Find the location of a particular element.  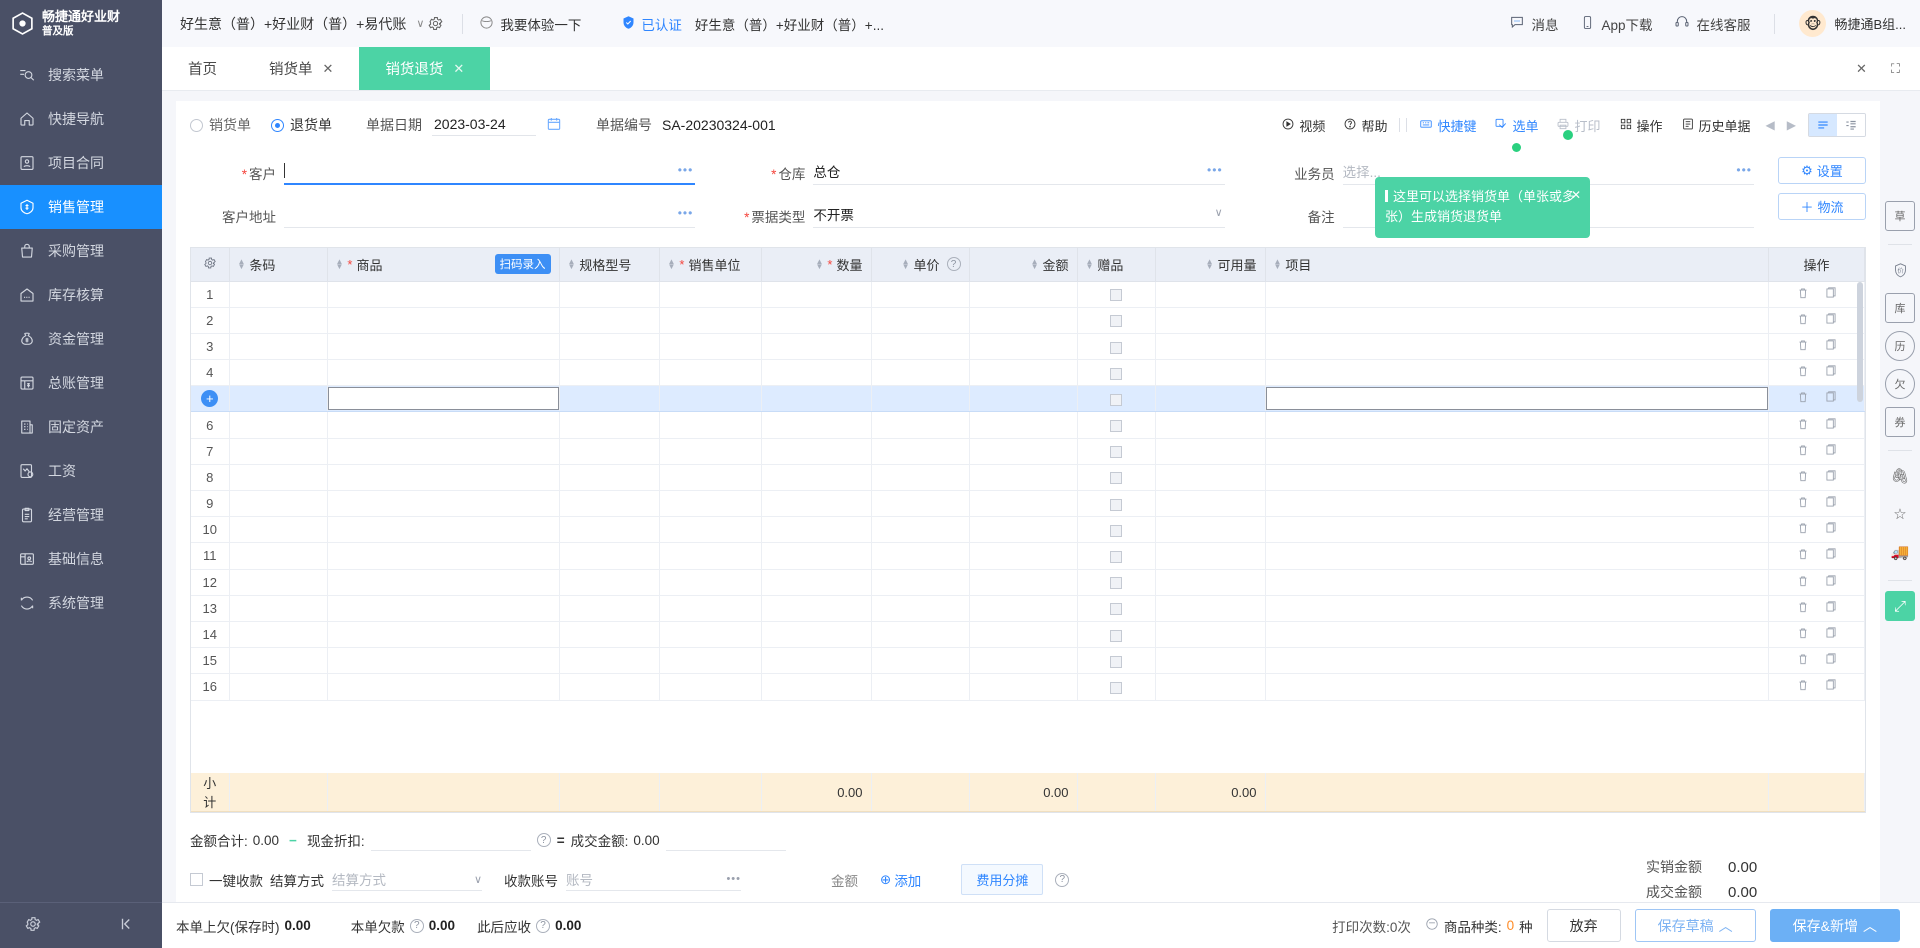

table-row: 1 is located at coordinates (1028, 294).